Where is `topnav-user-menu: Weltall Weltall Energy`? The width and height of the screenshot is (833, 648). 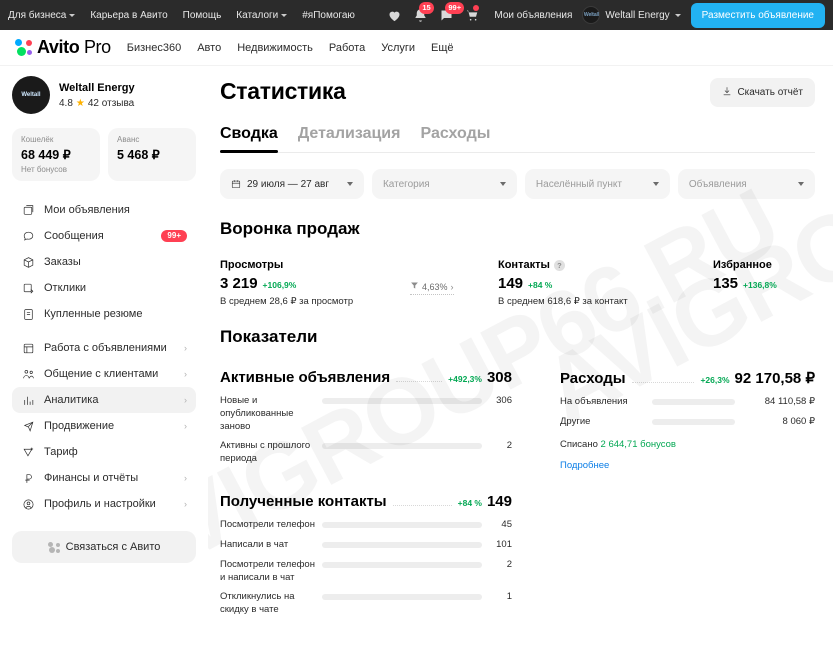 topnav-user-menu: Weltall Weltall Energy is located at coordinates (631, 15).